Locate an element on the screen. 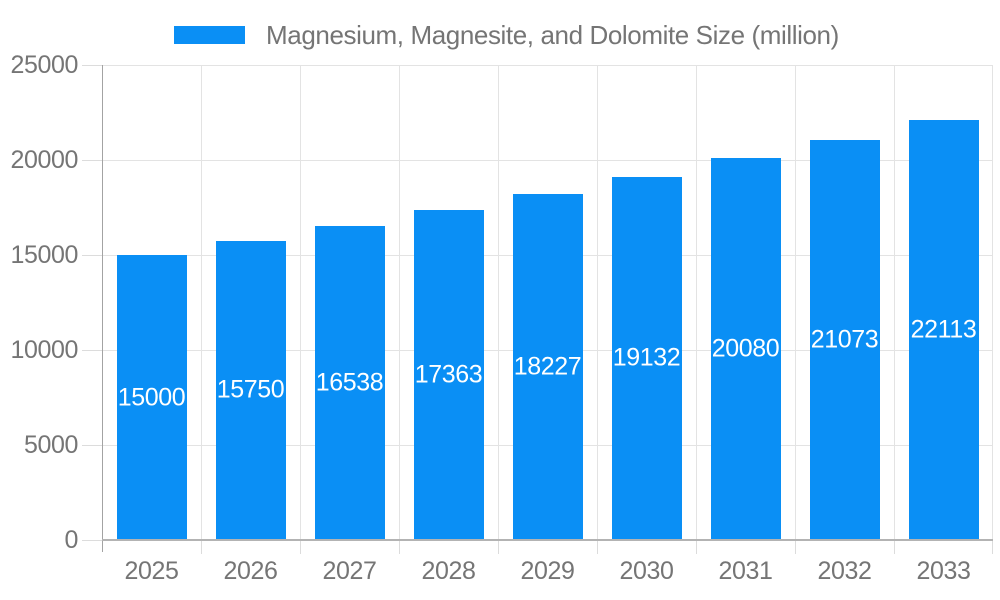 Image resolution: width=1000 pixels, height=600 pixels. bar-slot: 20080 is located at coordinates (745, 302).